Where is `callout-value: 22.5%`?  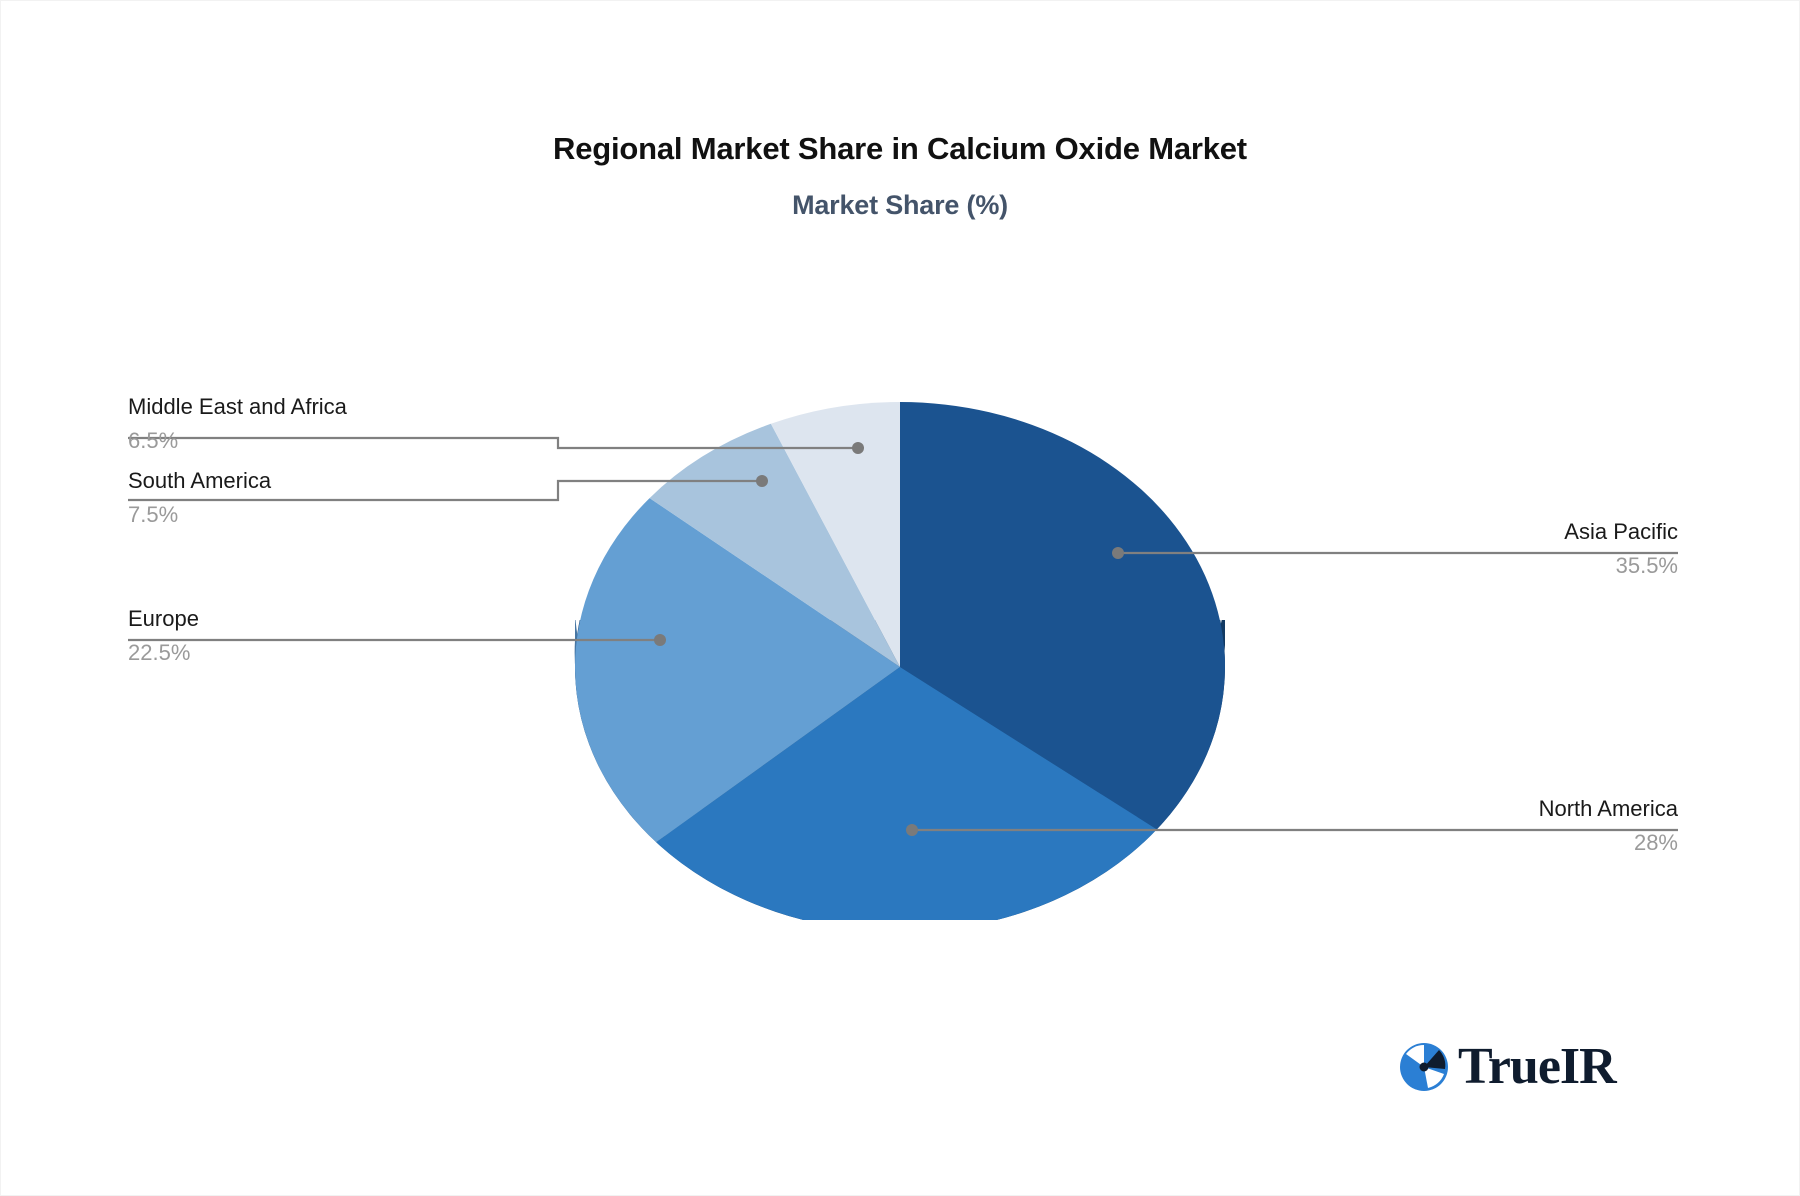 callout-value: 22.5% is located at coordinates (159, 652).